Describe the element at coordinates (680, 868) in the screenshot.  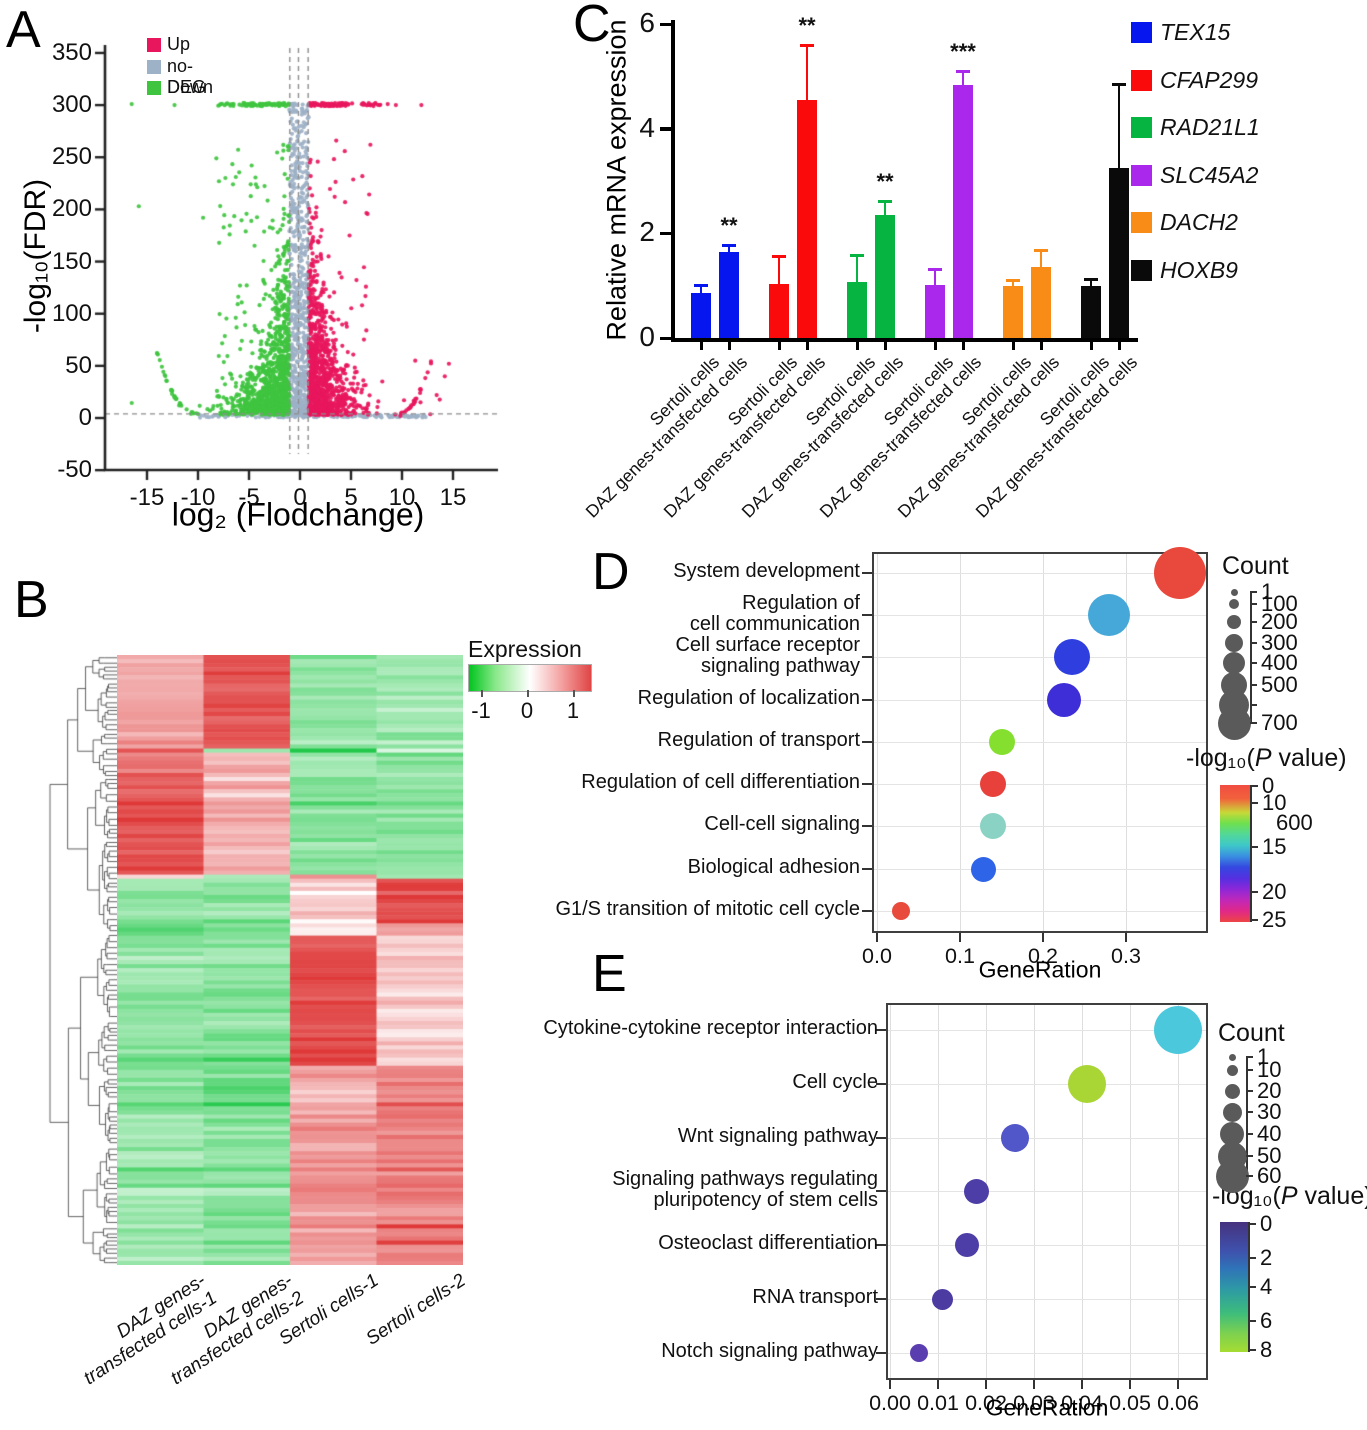
I see `term-label: Biological adhesion` at that location.